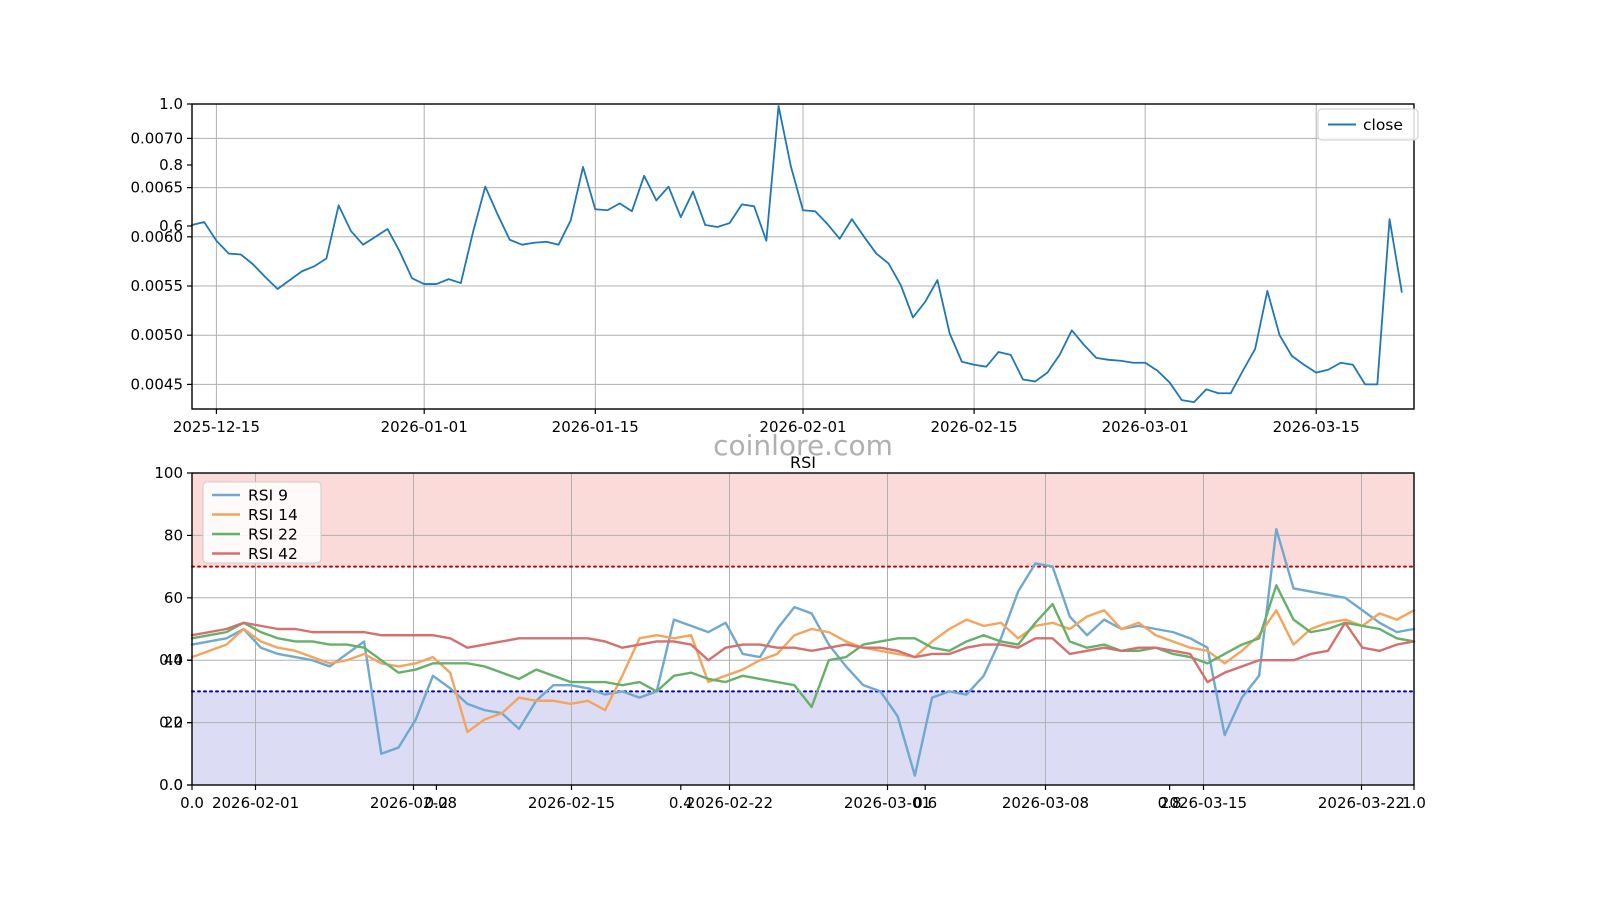 This screenshot has height=900, width=1600. Describe the element at coordinates (171, 226) in the screenshot. I see `price-secondary-ytick-label: 0.6` at that location.